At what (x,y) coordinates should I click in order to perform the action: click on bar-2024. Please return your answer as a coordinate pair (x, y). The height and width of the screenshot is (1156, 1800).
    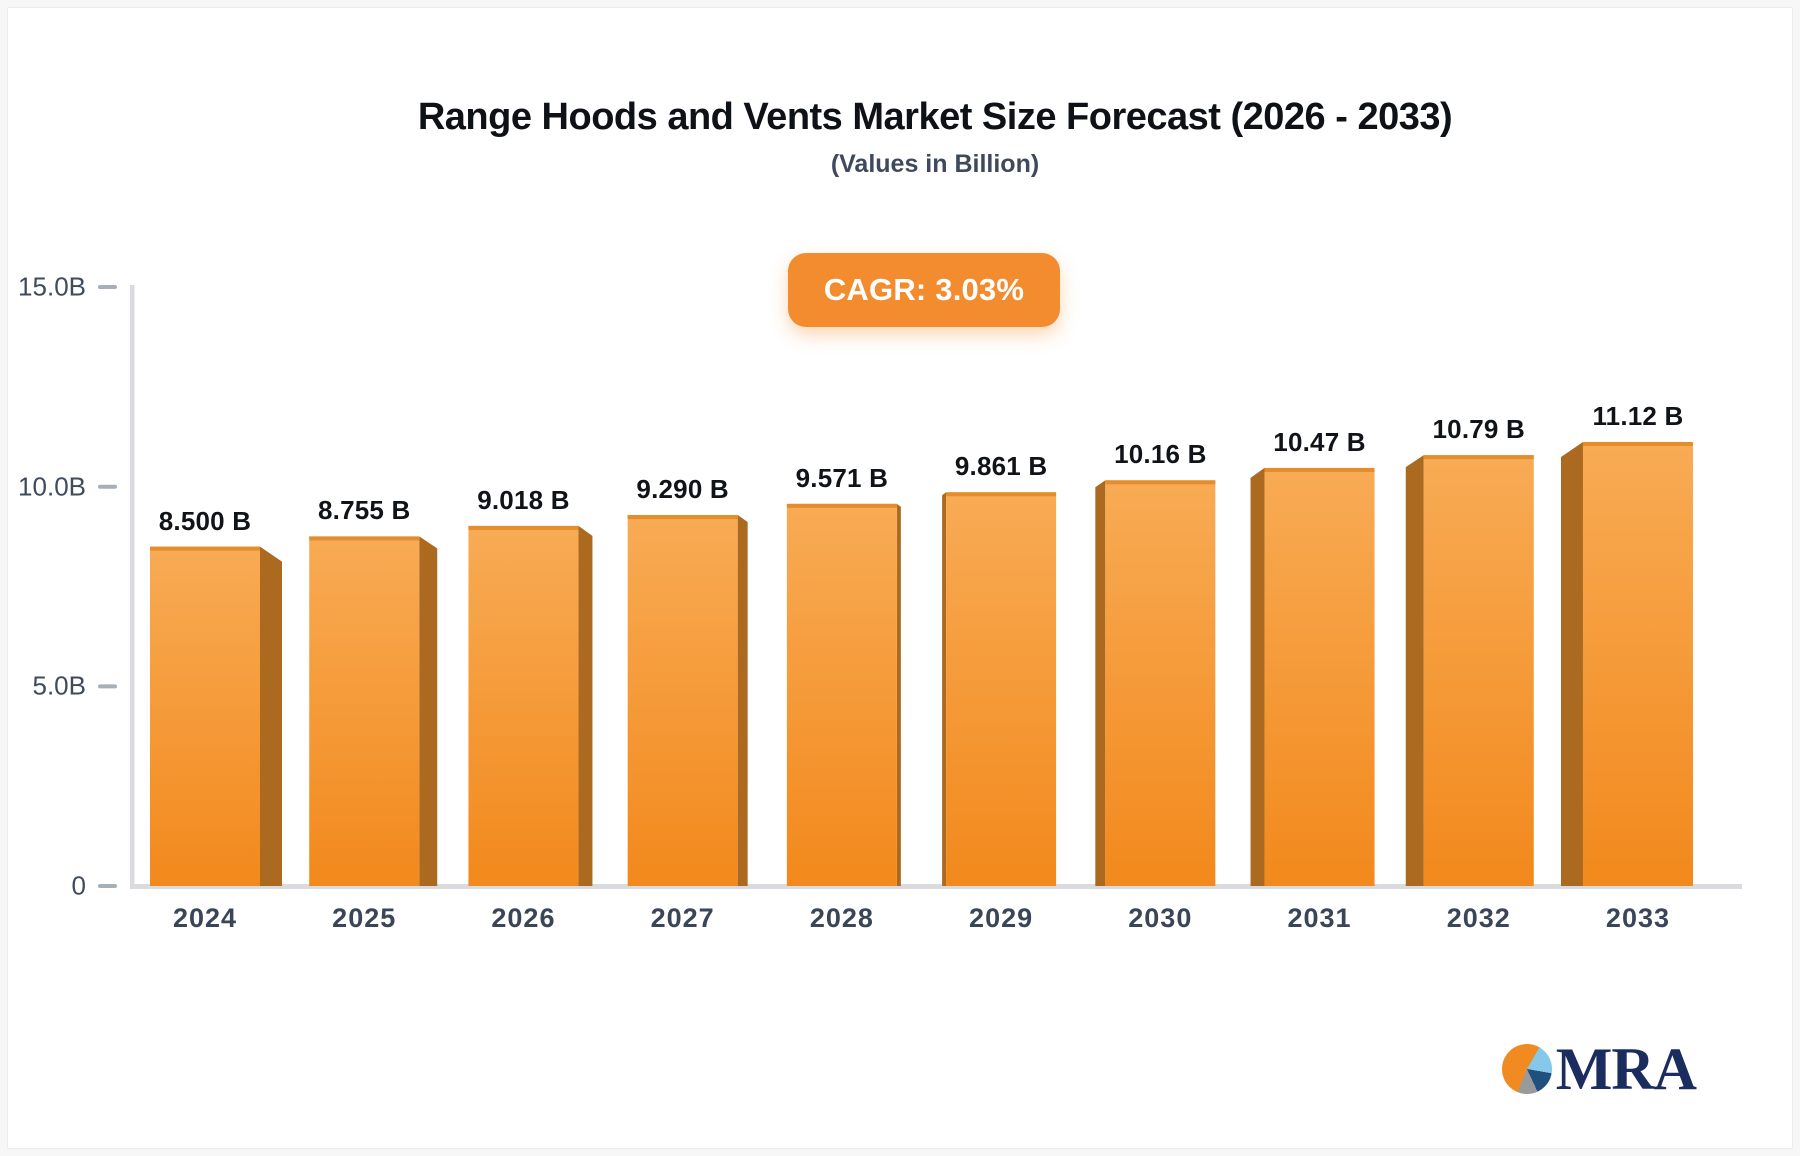
    Looking at the image, I should click on (216, 716).